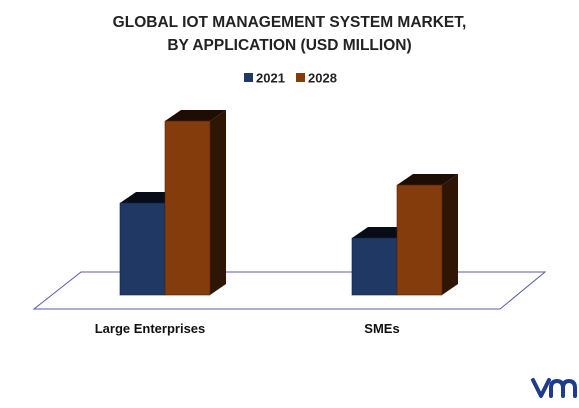 The image size is (579, 408). I want to click on legend-swatch-2021, so click(248, 77).